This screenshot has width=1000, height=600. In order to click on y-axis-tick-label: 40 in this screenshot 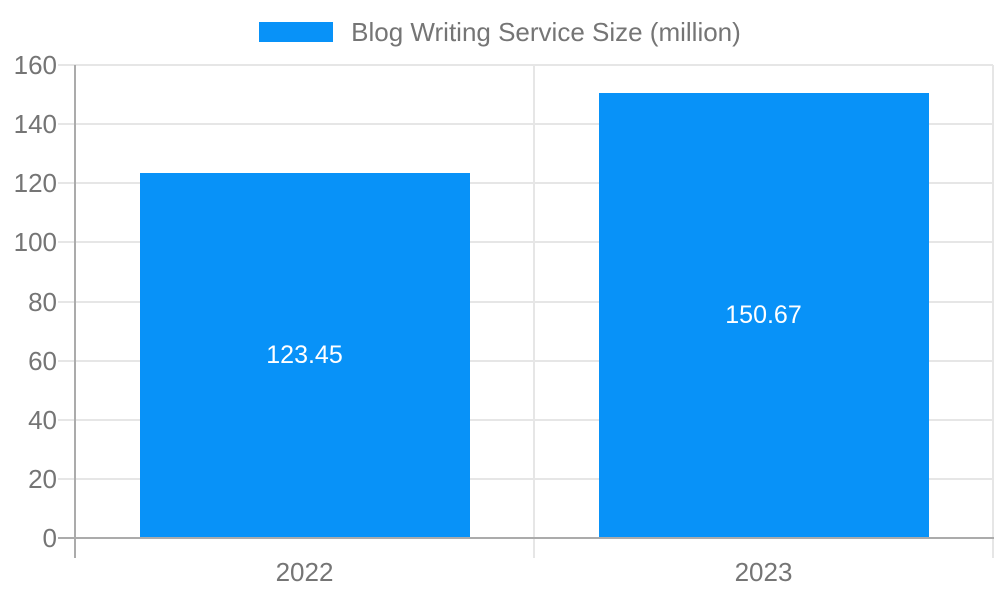, I will do `click(42, 419)`.